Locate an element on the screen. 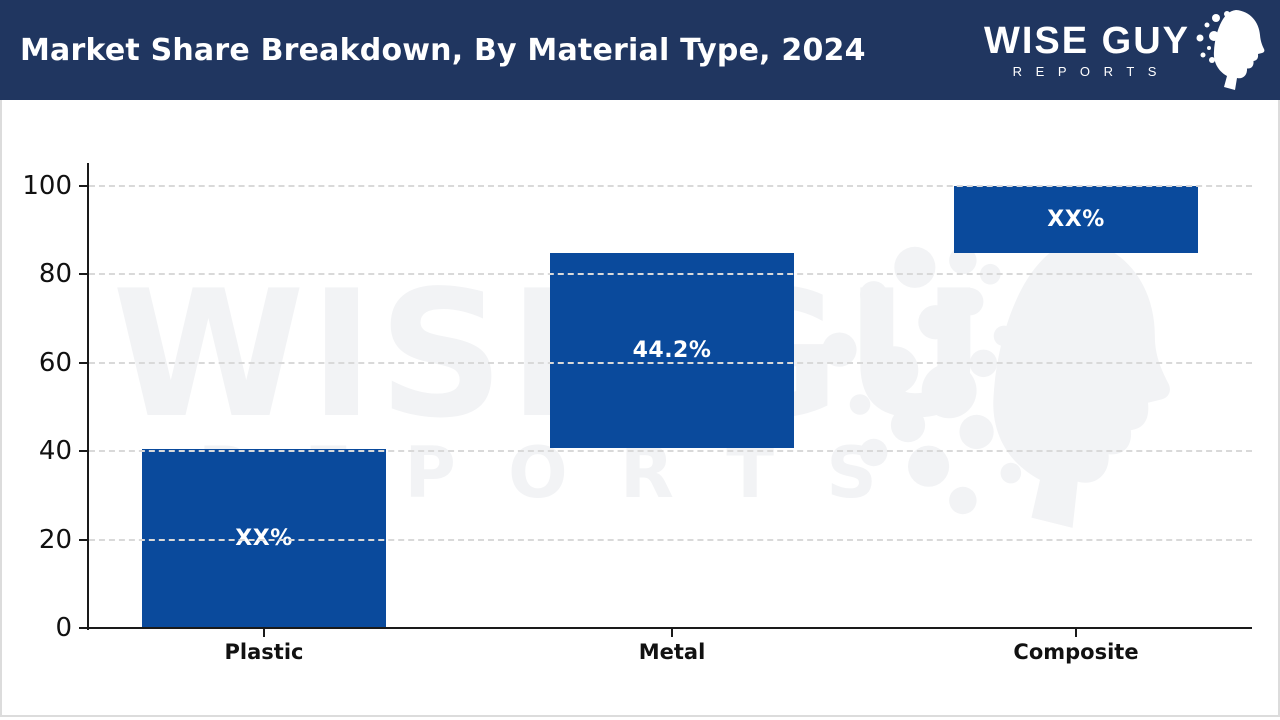  brand-logo: WISE GUY R E P O R T S is located at coordinates (1132, 50).